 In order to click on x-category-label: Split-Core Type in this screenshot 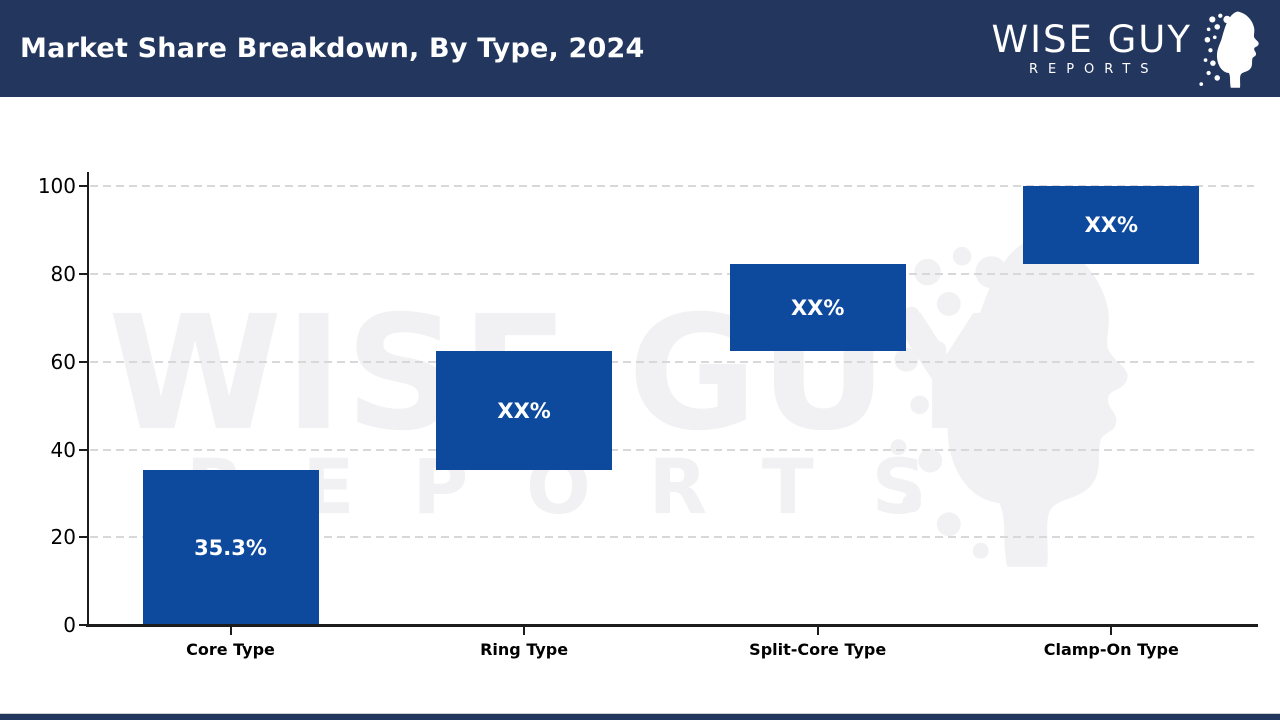, I will do `click(818, 649)`.